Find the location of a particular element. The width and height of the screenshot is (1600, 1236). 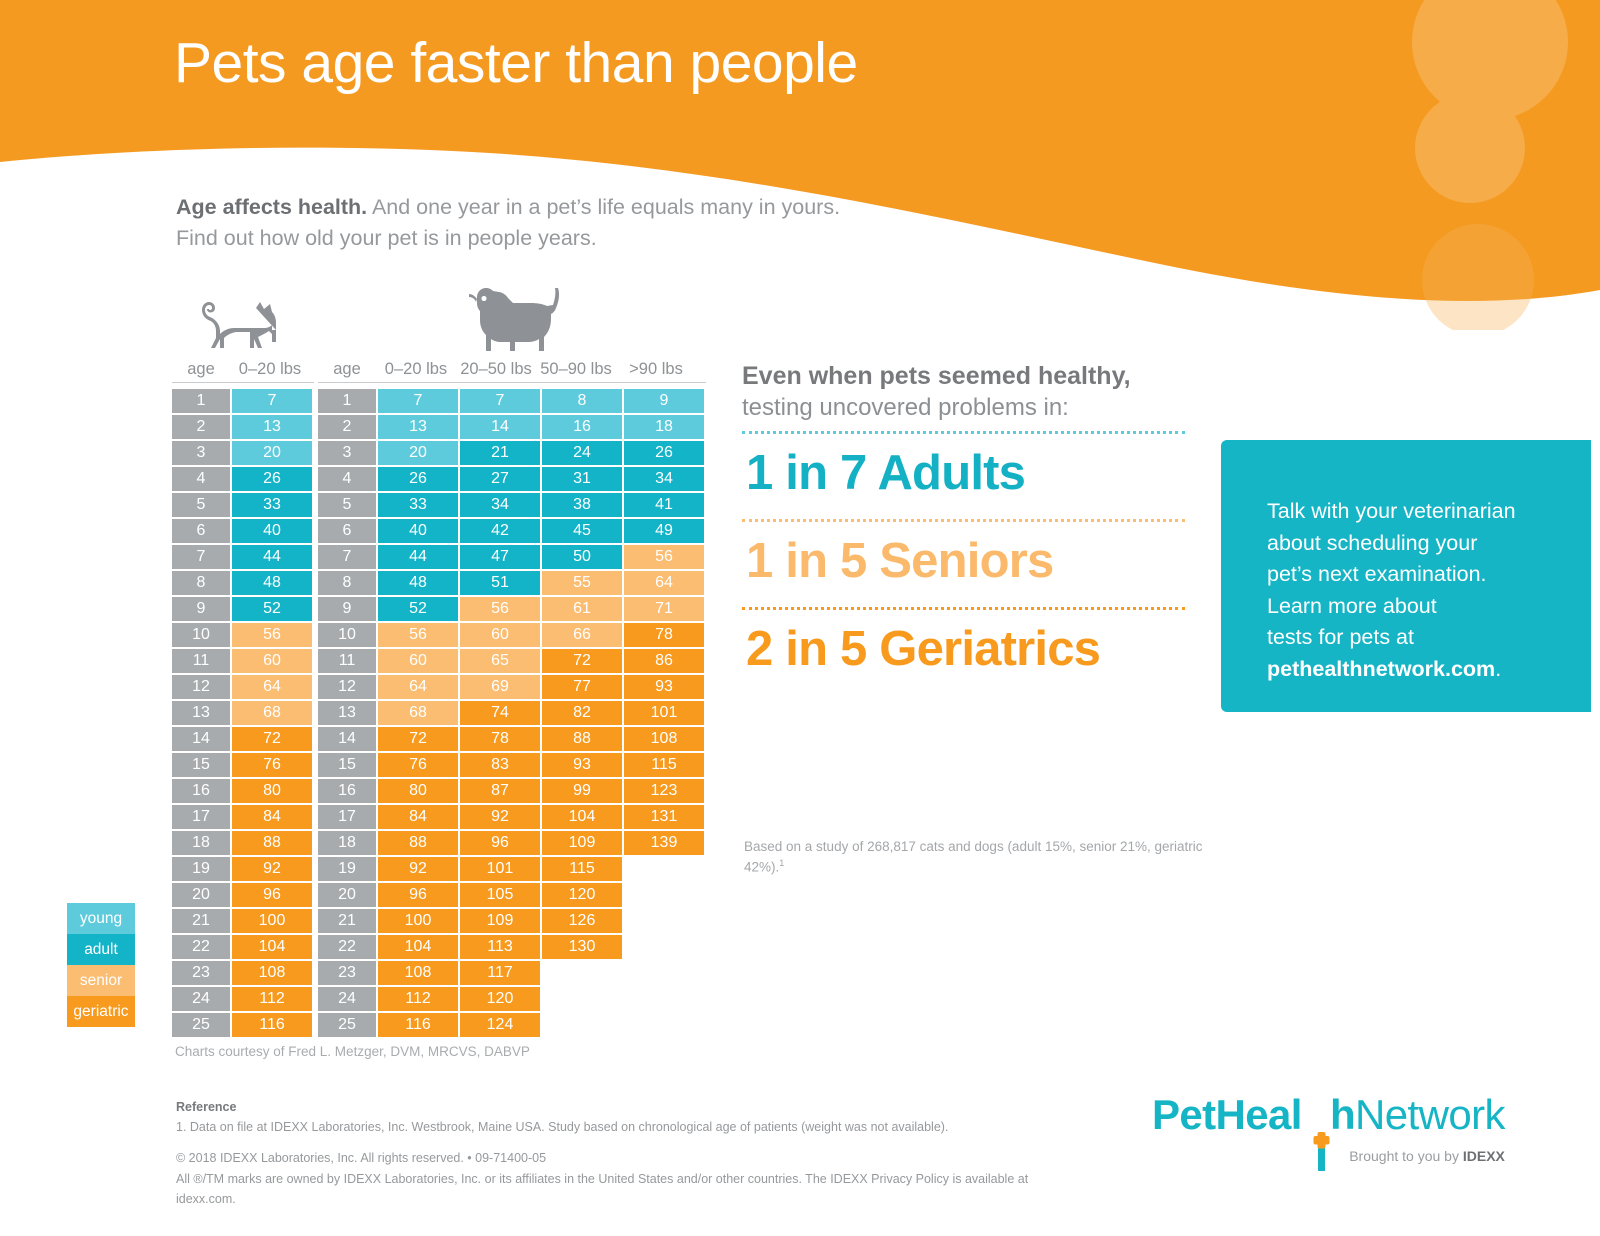

cat-age-cell: 18 is located at coordinates (201, 843).